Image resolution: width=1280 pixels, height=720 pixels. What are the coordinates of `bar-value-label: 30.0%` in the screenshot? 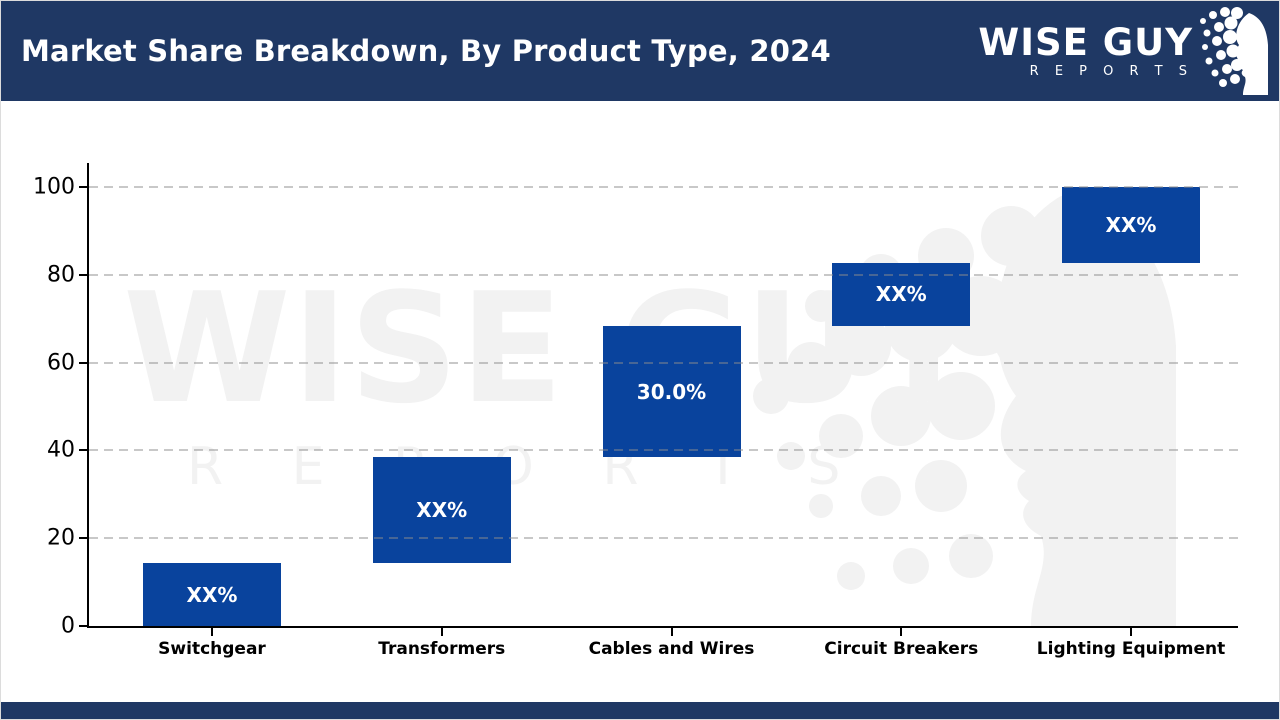 It's located at (671, 391).